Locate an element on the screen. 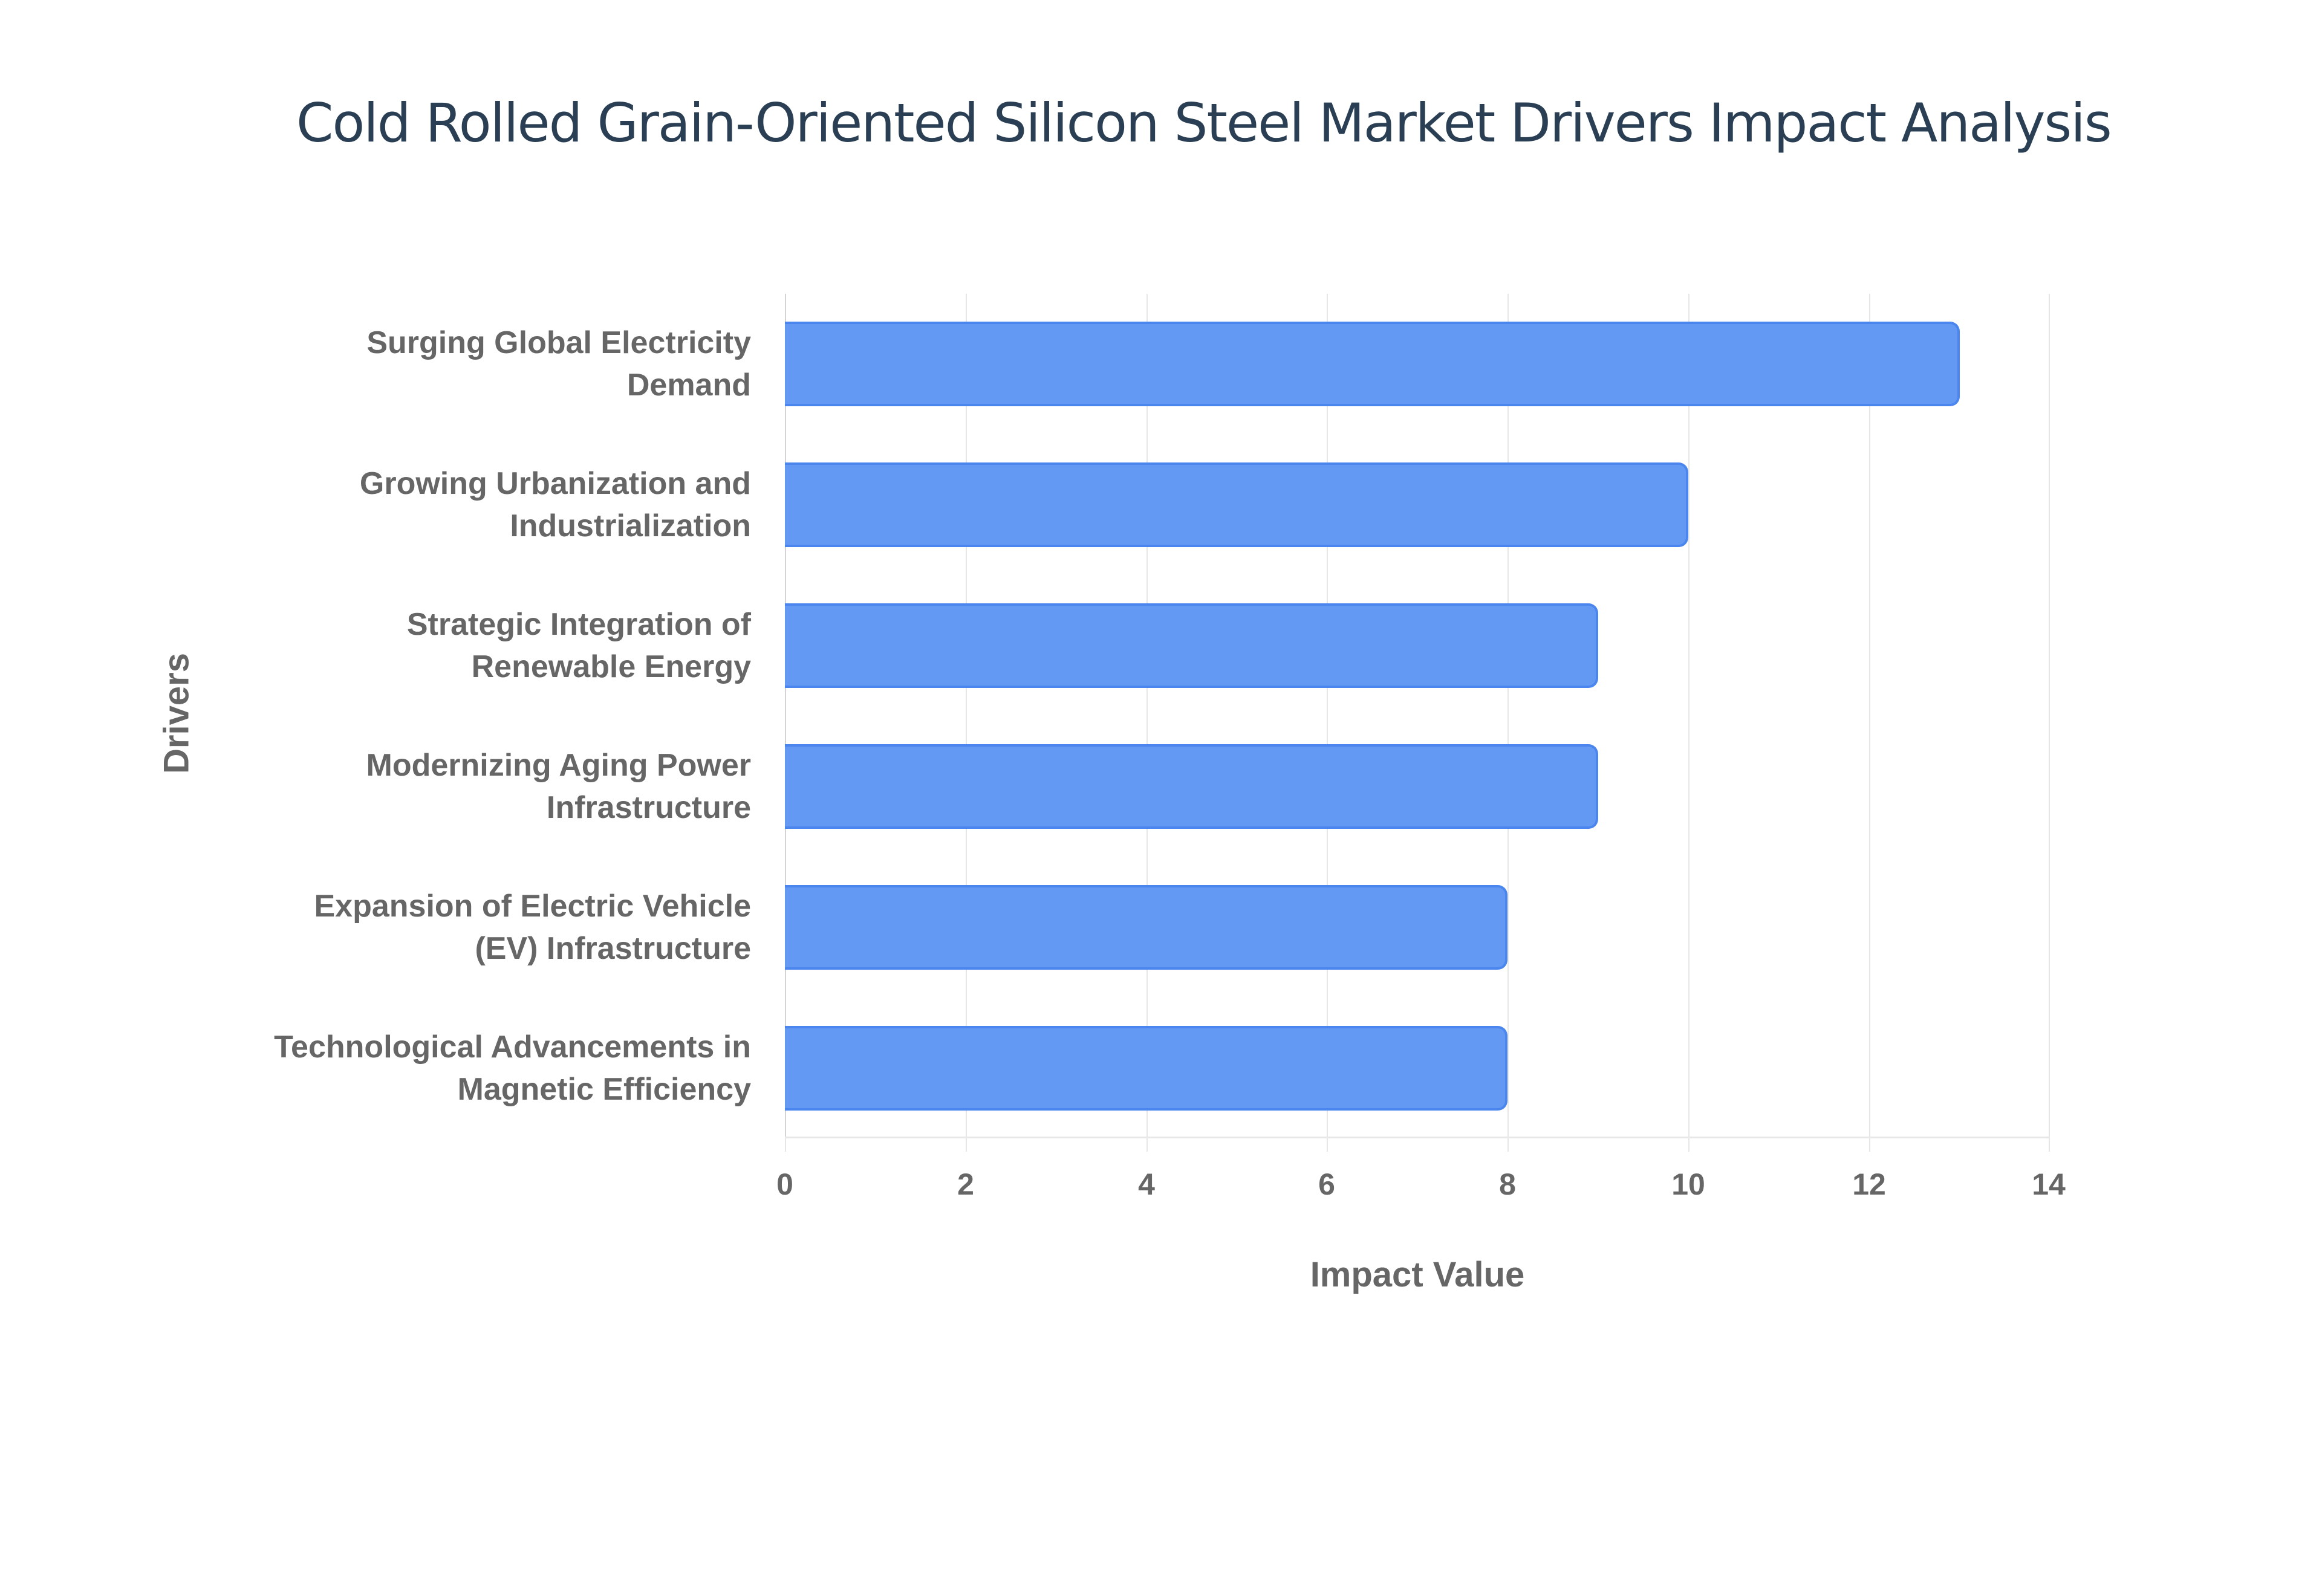 This screenshot has height=1596, width=2322. bar-magnetic-efficiency is located at coordinates (1146, 1068).